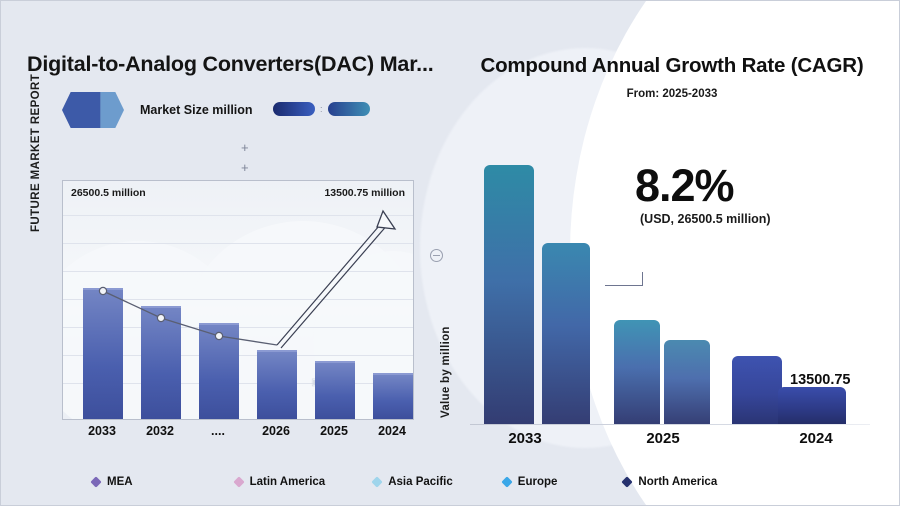 This screenshot has width=900, height=506. I want to click on legend-item-latin-america: Latin America, so click(279, 482).